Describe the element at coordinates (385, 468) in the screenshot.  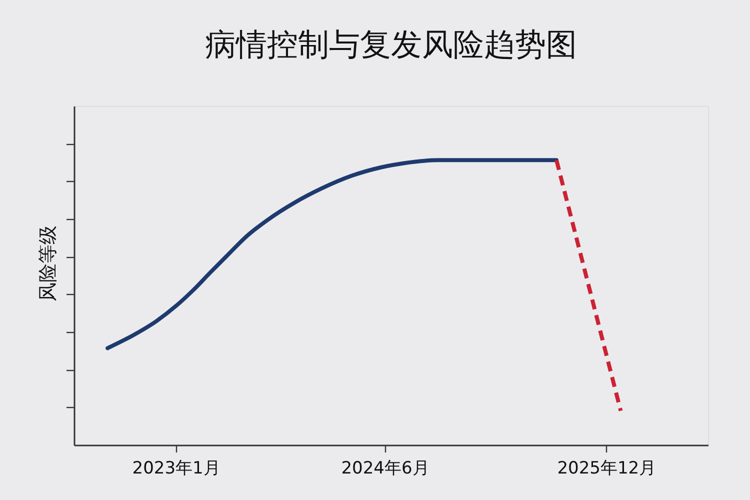
I see `x-tick-label: 2024年6月` at that location.